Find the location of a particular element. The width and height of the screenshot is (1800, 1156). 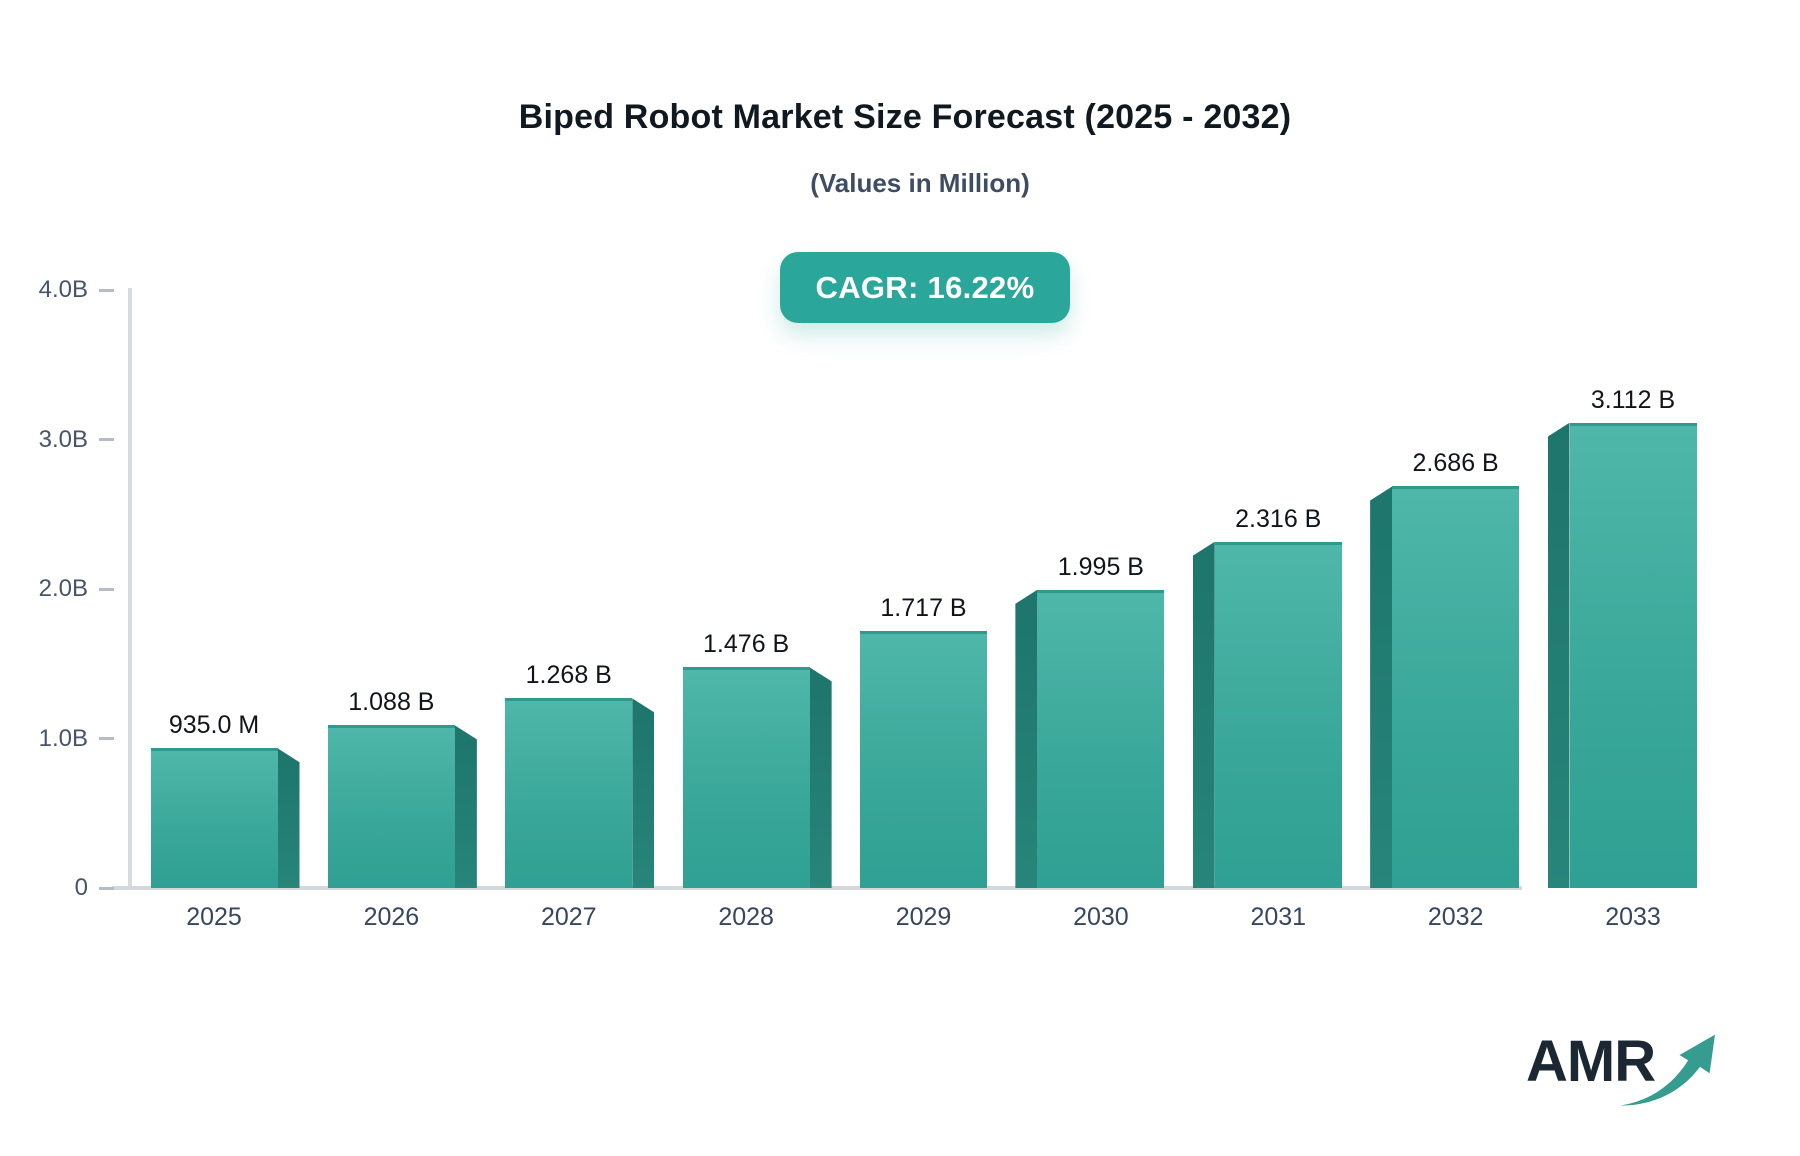

bar-2032 is located at coordinates (1456, 687).